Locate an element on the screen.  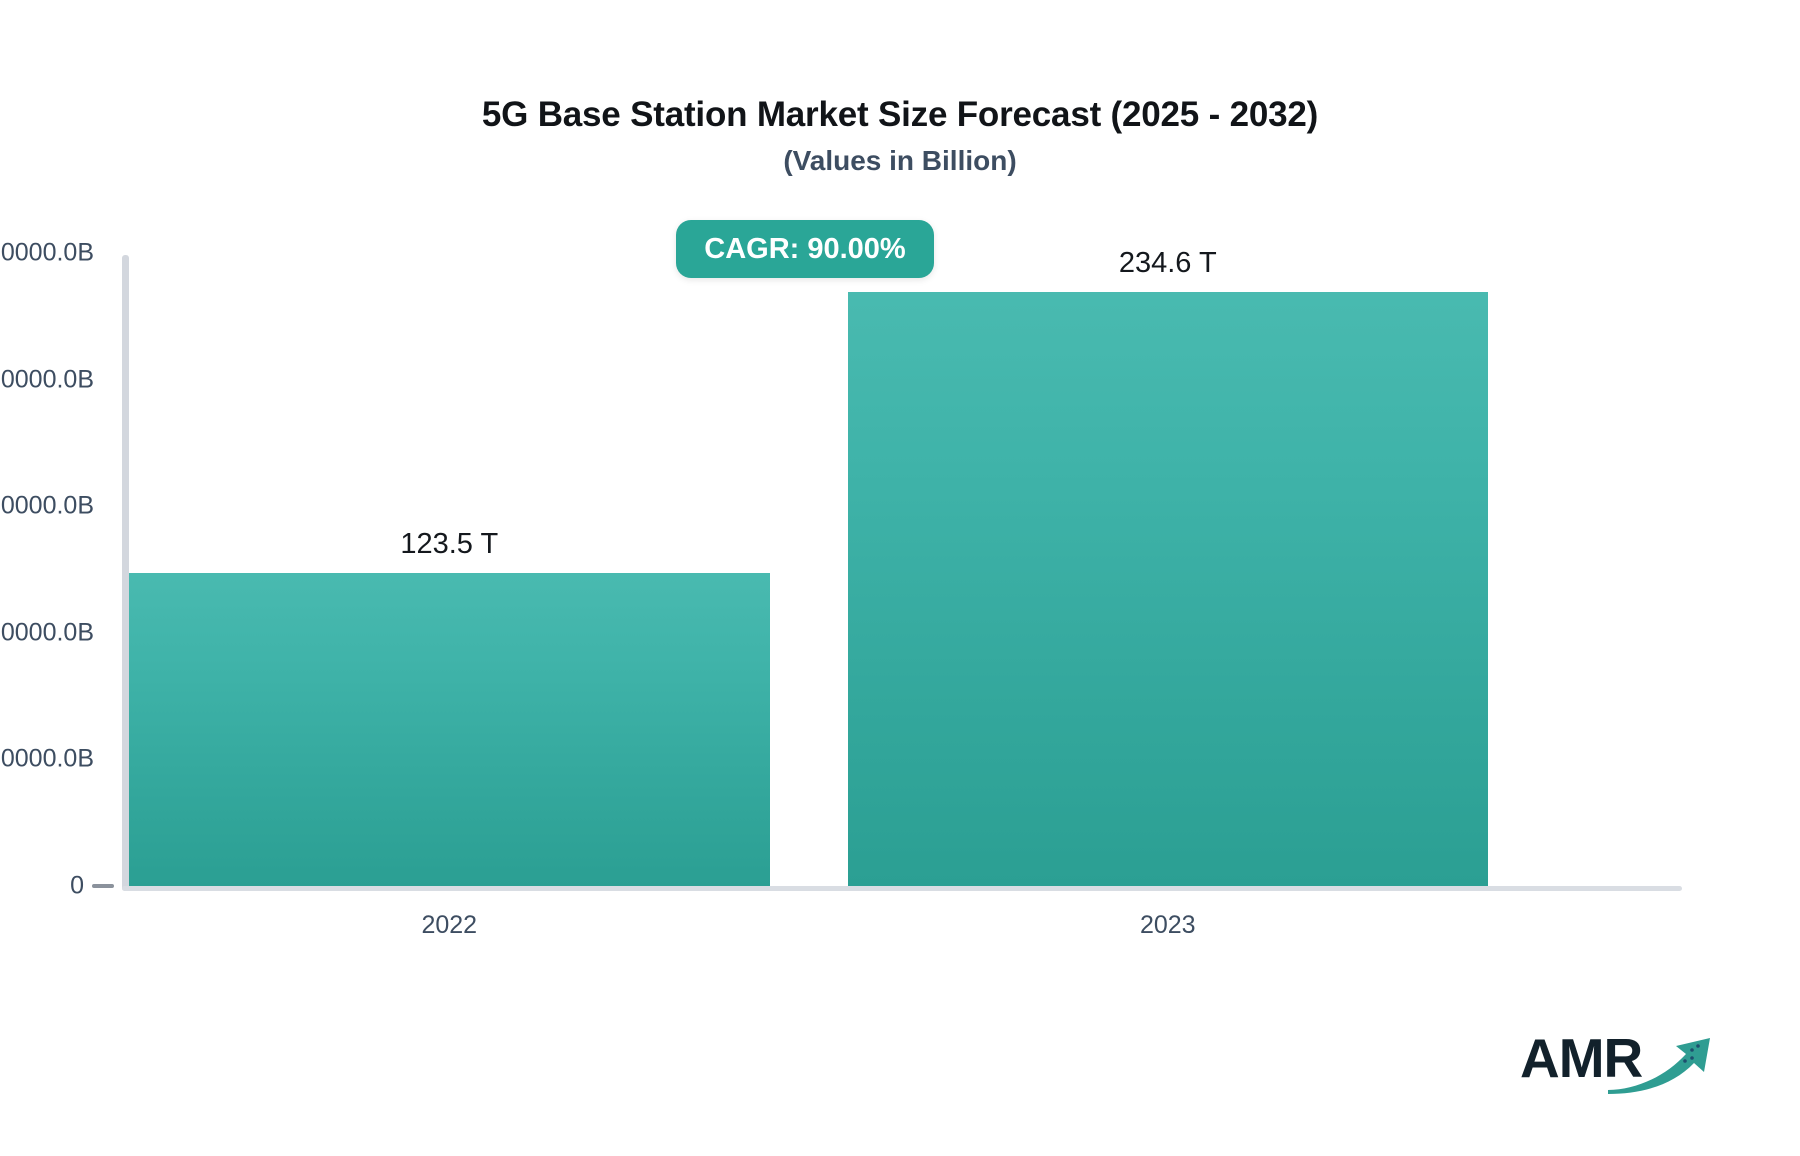
amr-logo-text: AMR is located at coordinates (1581, 1058).